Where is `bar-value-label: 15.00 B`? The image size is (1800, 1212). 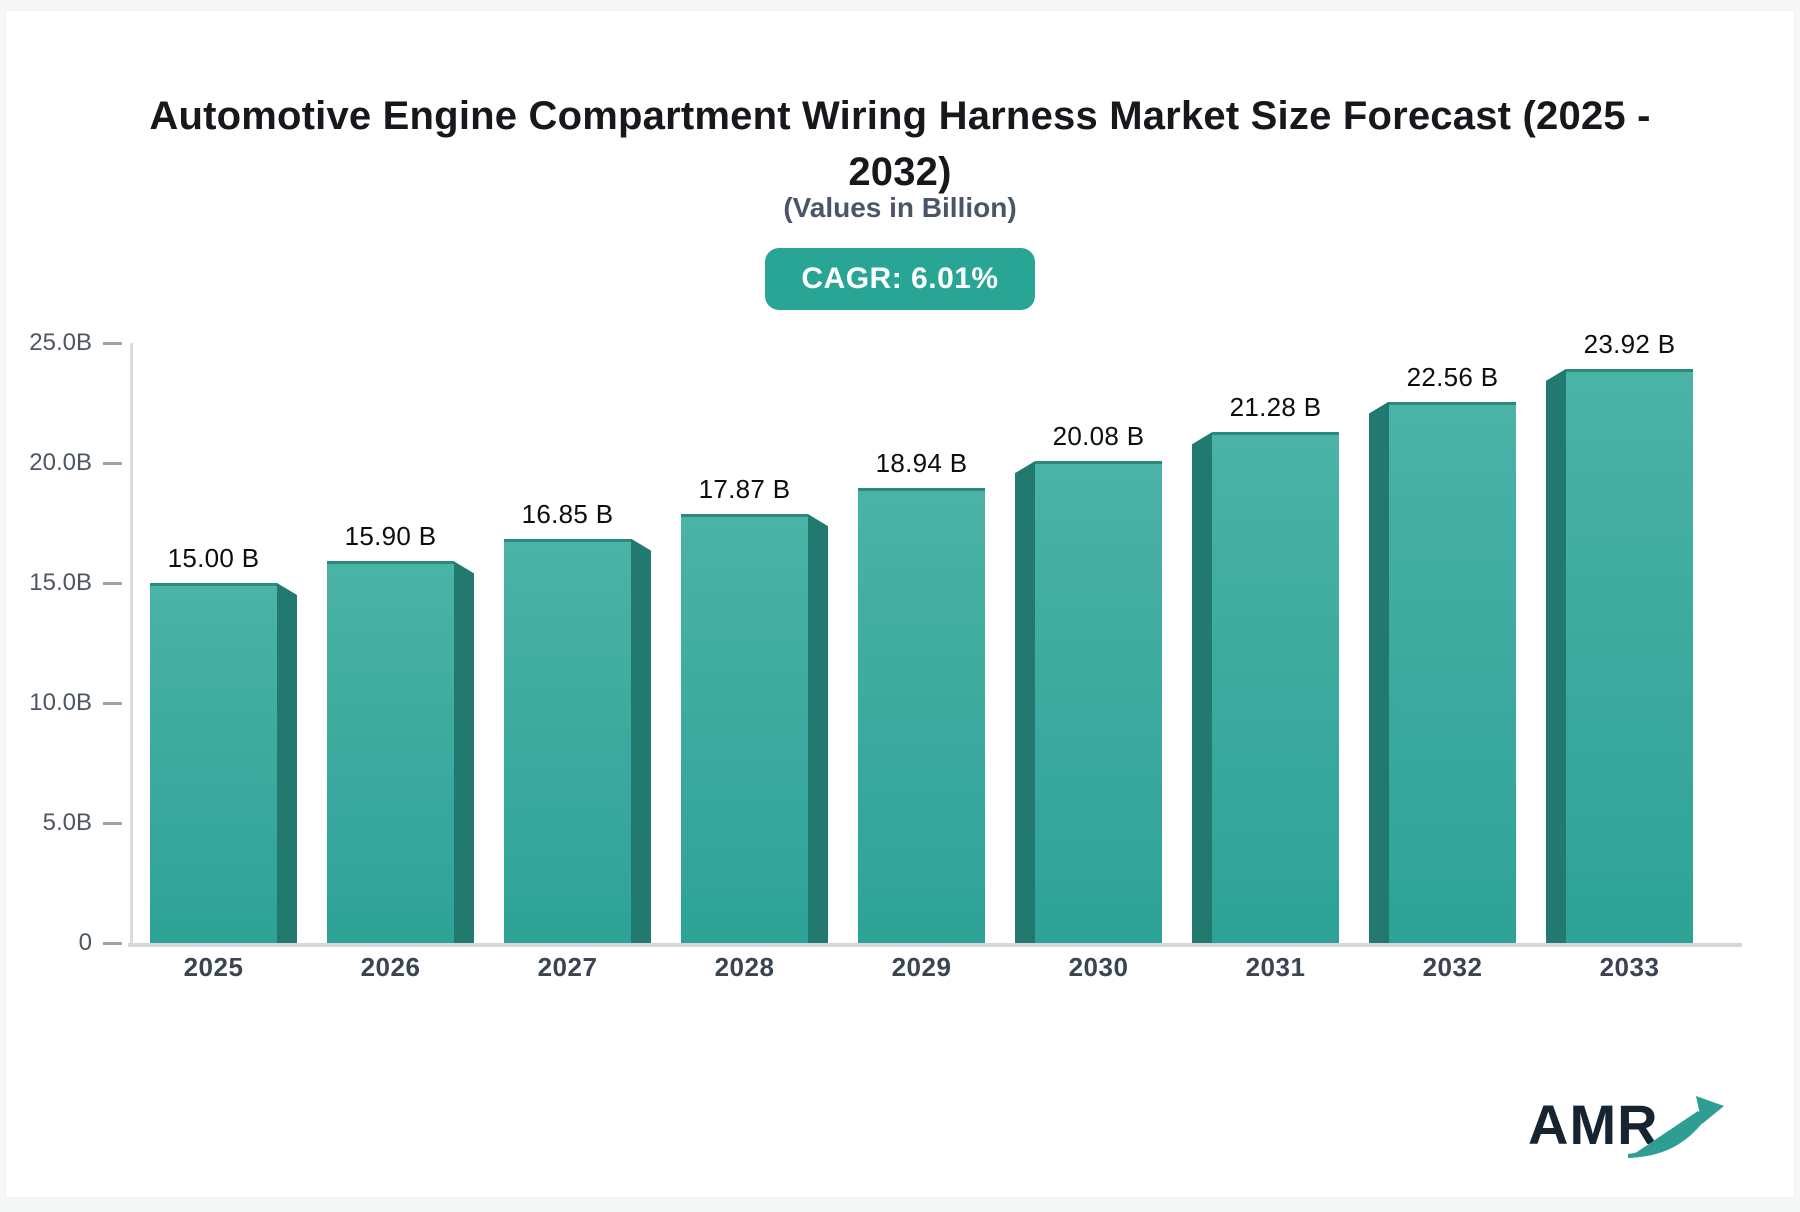
bar-value-label: 15.00 B is located at coordinates (213, 558).